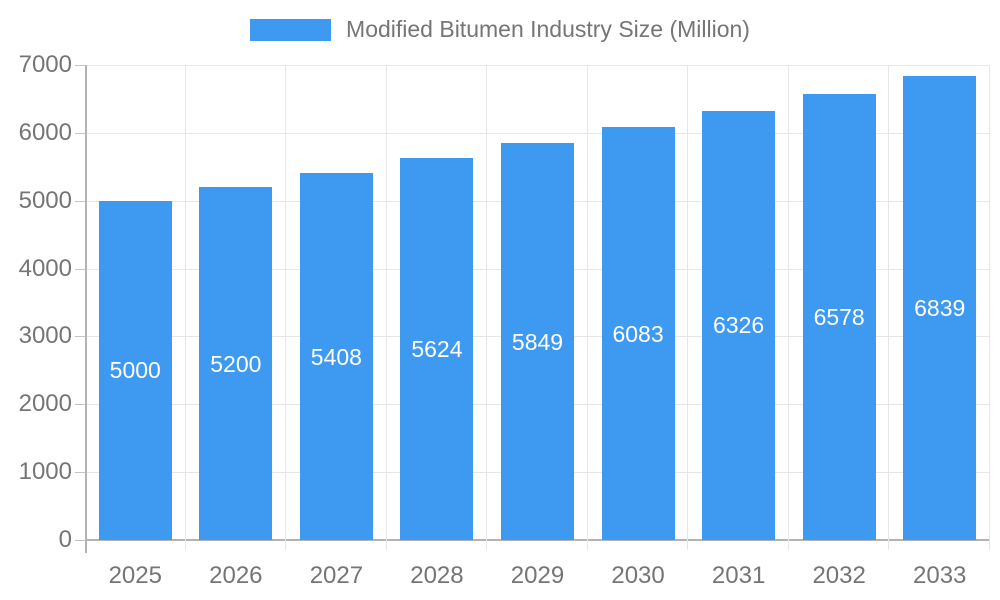 This screenshot has width=1000, height=600. I want to click on y-axis-label: 5000, so click(45, 200).